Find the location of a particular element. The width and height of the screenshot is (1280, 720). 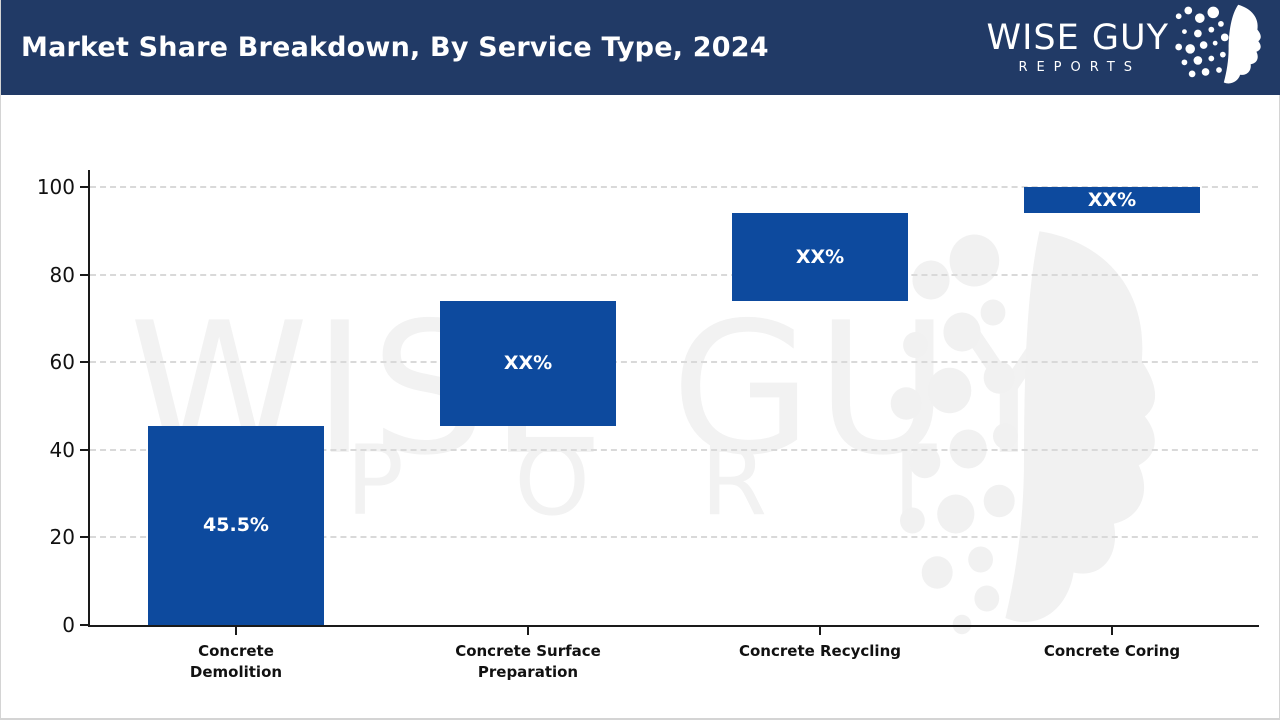

y-tick-label-80: 80 is located at coordinates (62, 274).